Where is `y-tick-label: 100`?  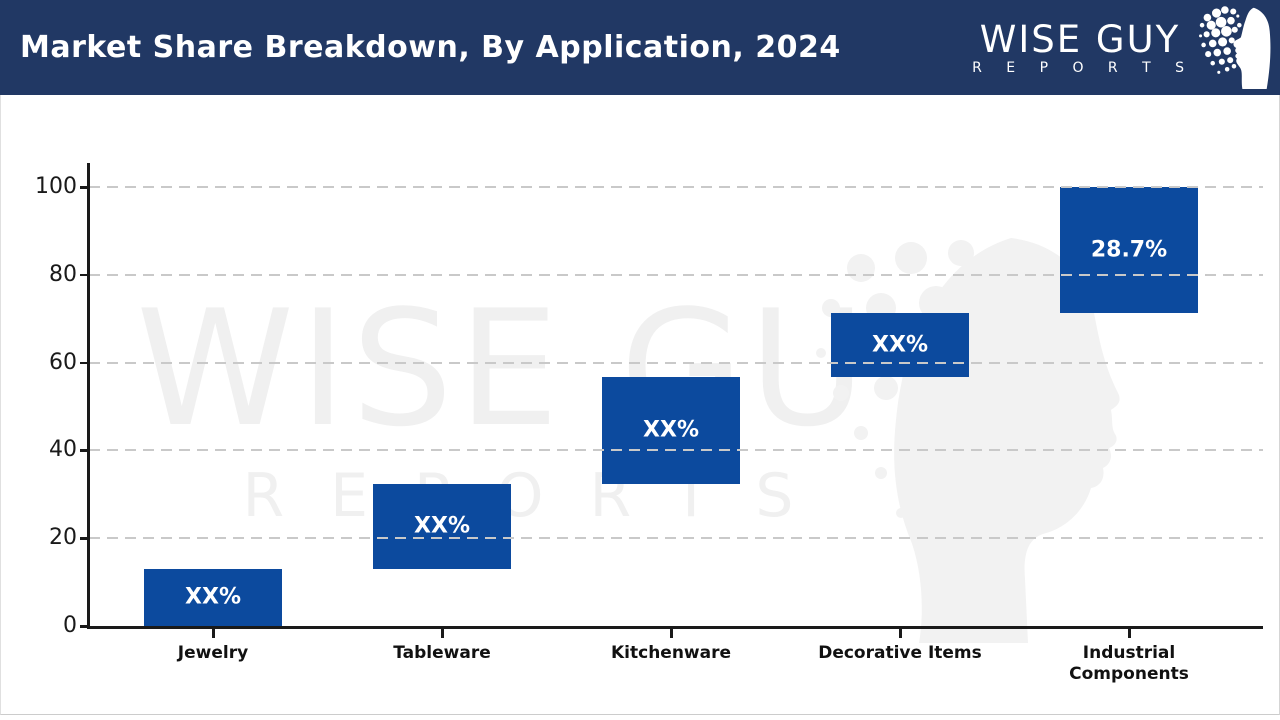
y-tick-label: 100 is located at coordinates (56, 186).